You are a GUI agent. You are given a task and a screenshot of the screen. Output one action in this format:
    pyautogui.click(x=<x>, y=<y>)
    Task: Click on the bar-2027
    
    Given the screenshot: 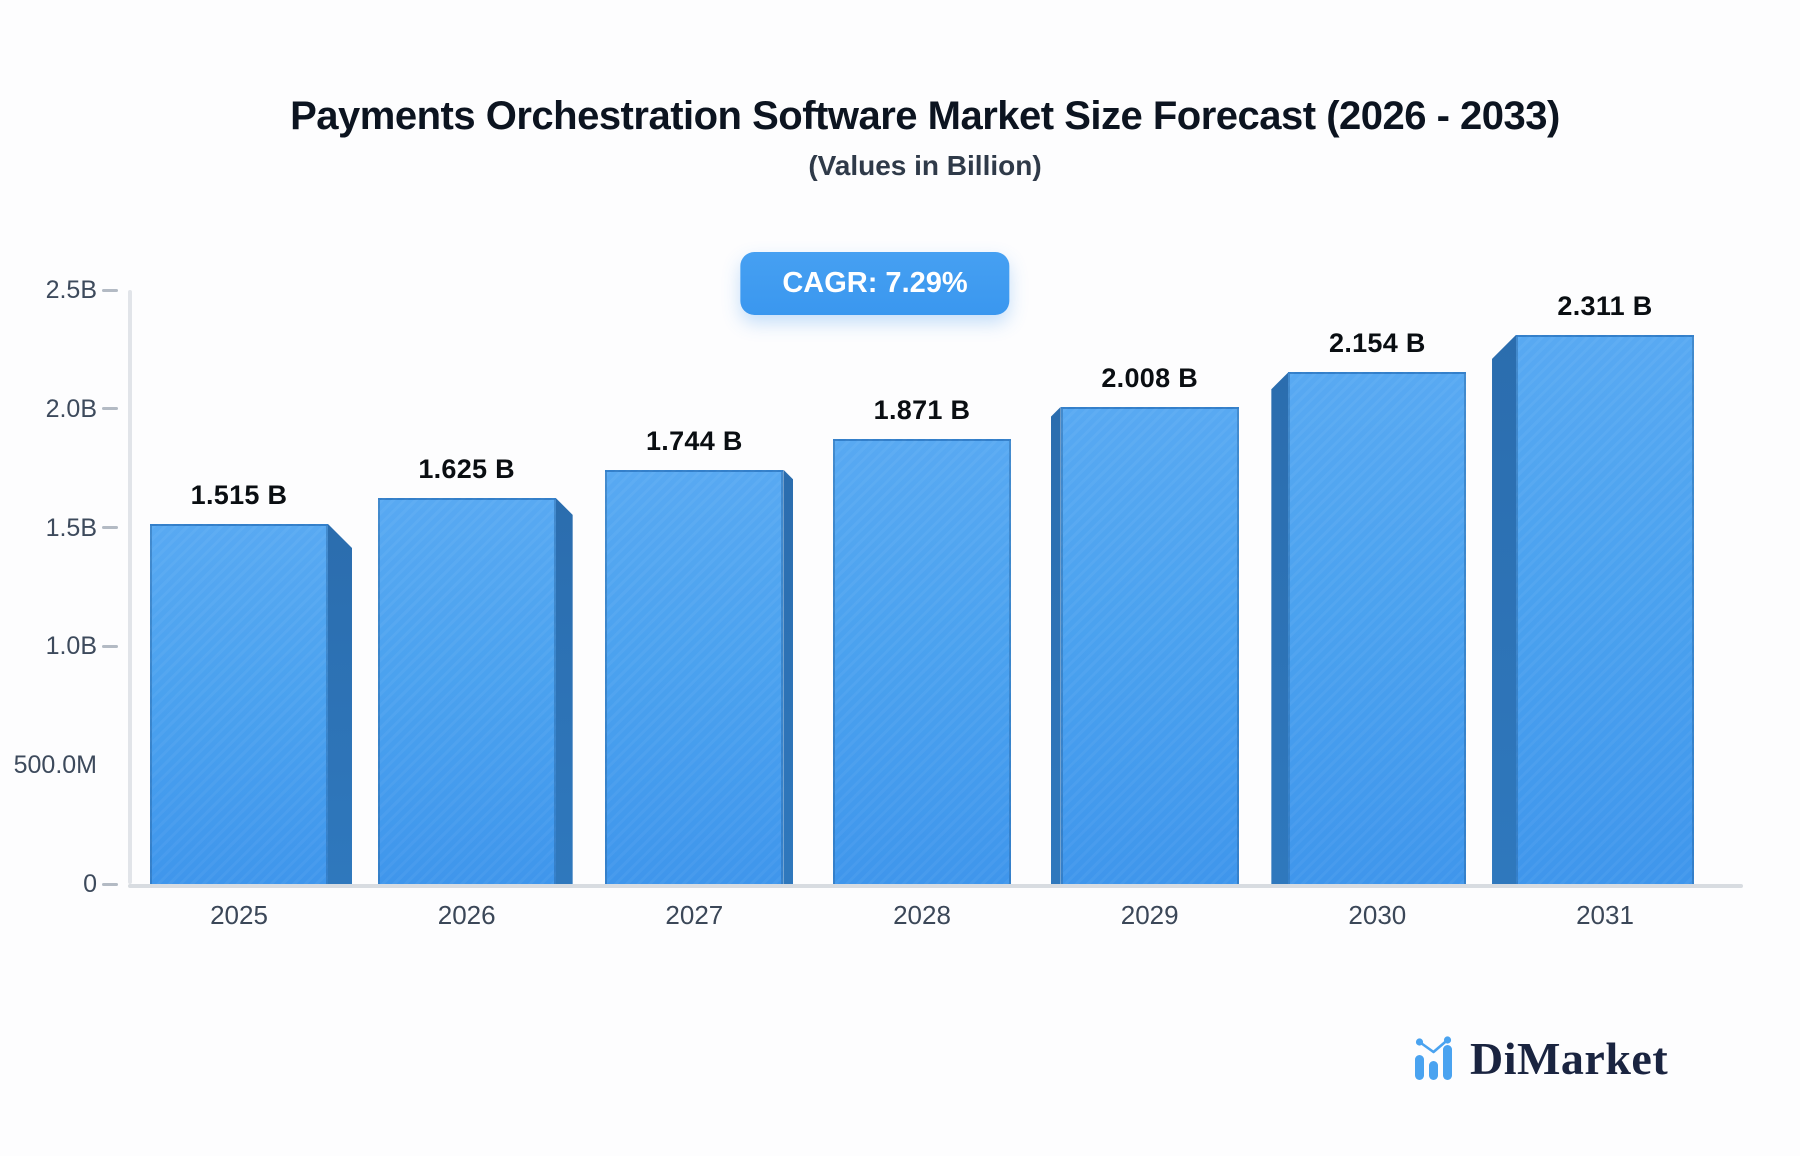 What is the action you would take?
    pyautogui.click(x=694, y=676)
    